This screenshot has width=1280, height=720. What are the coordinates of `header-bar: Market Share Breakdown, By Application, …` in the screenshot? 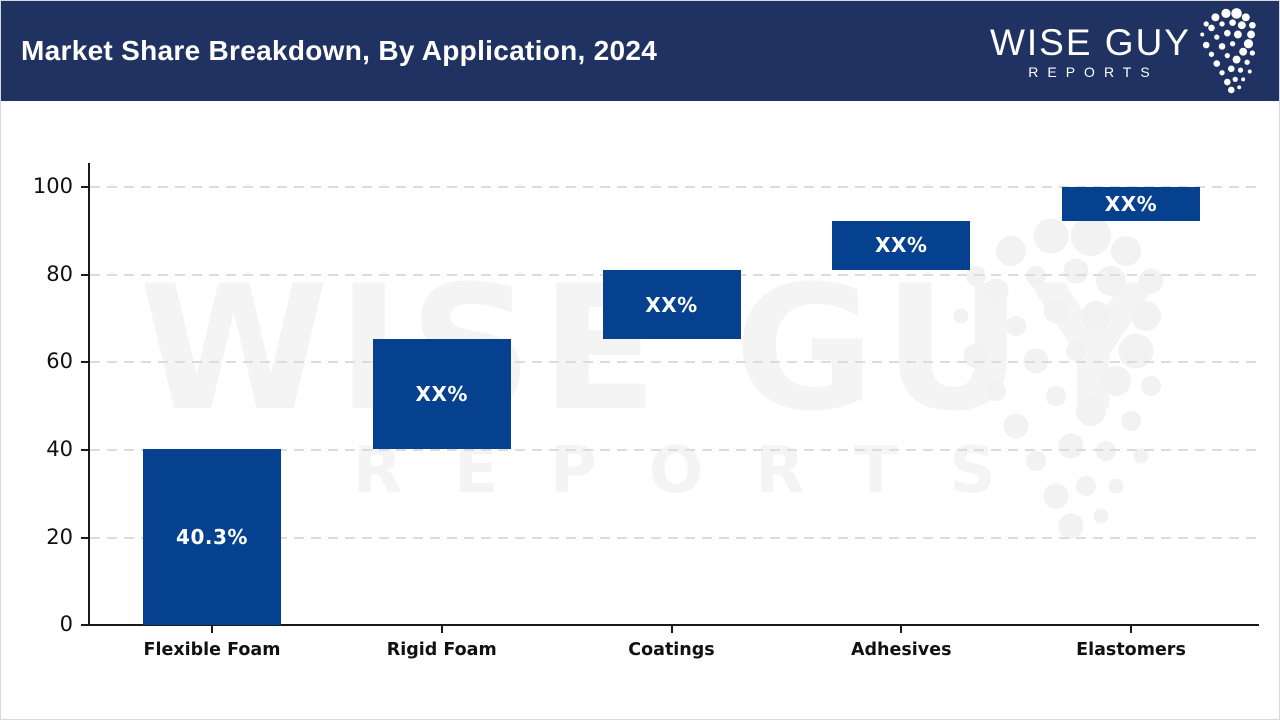 It's located at (640, 51).